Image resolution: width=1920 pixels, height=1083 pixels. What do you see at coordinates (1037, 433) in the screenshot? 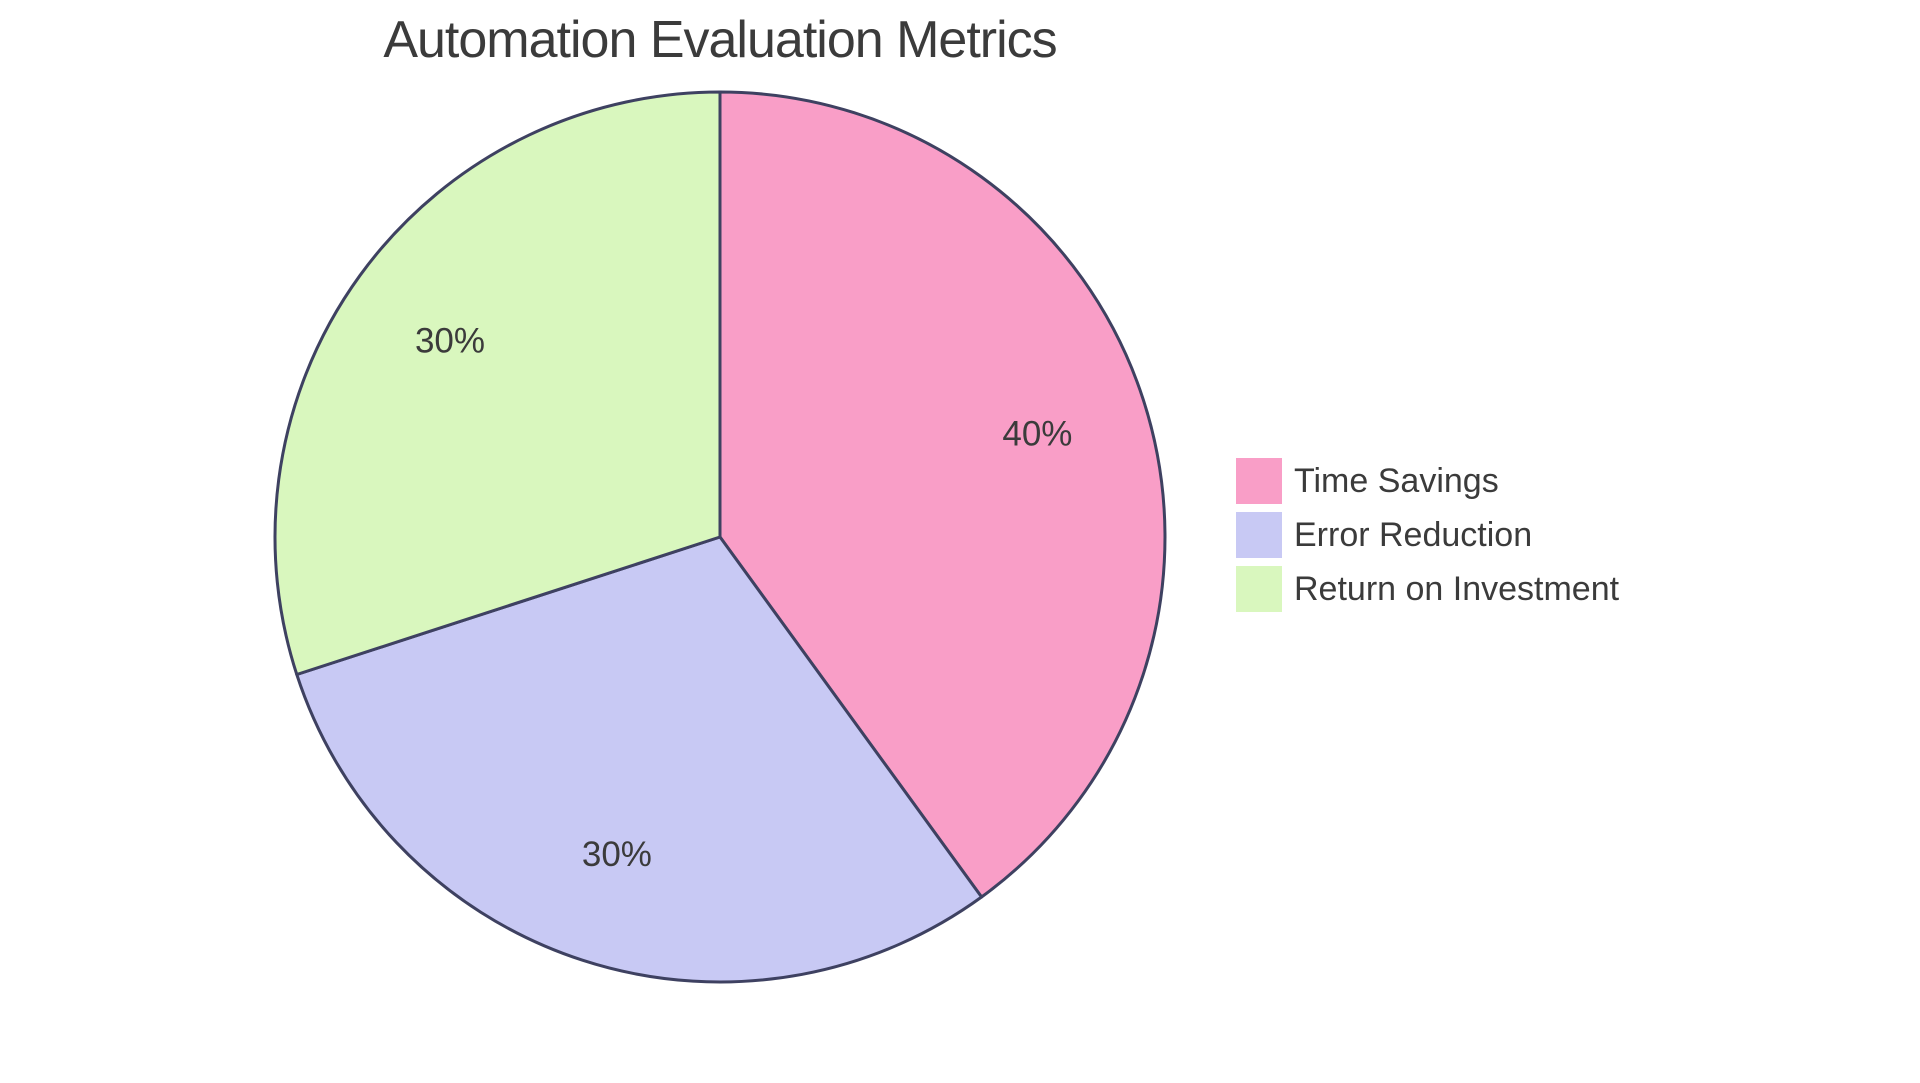
I see `slice-label-time-savings: 40%` at bounding box center [1037, 433].